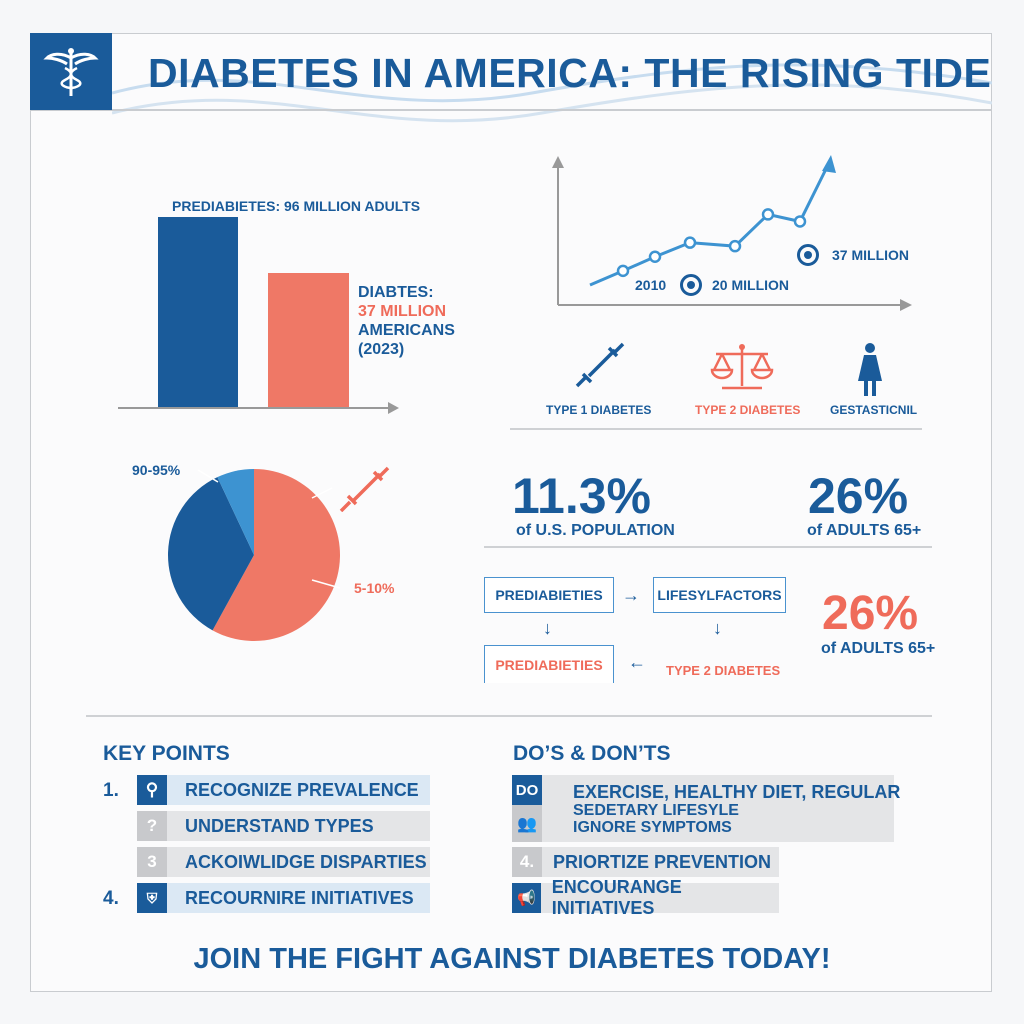 The image size is (1024, 1024). I want to click on kp-label: RECOURNIRE INITIATIVES, so click(299, 897).